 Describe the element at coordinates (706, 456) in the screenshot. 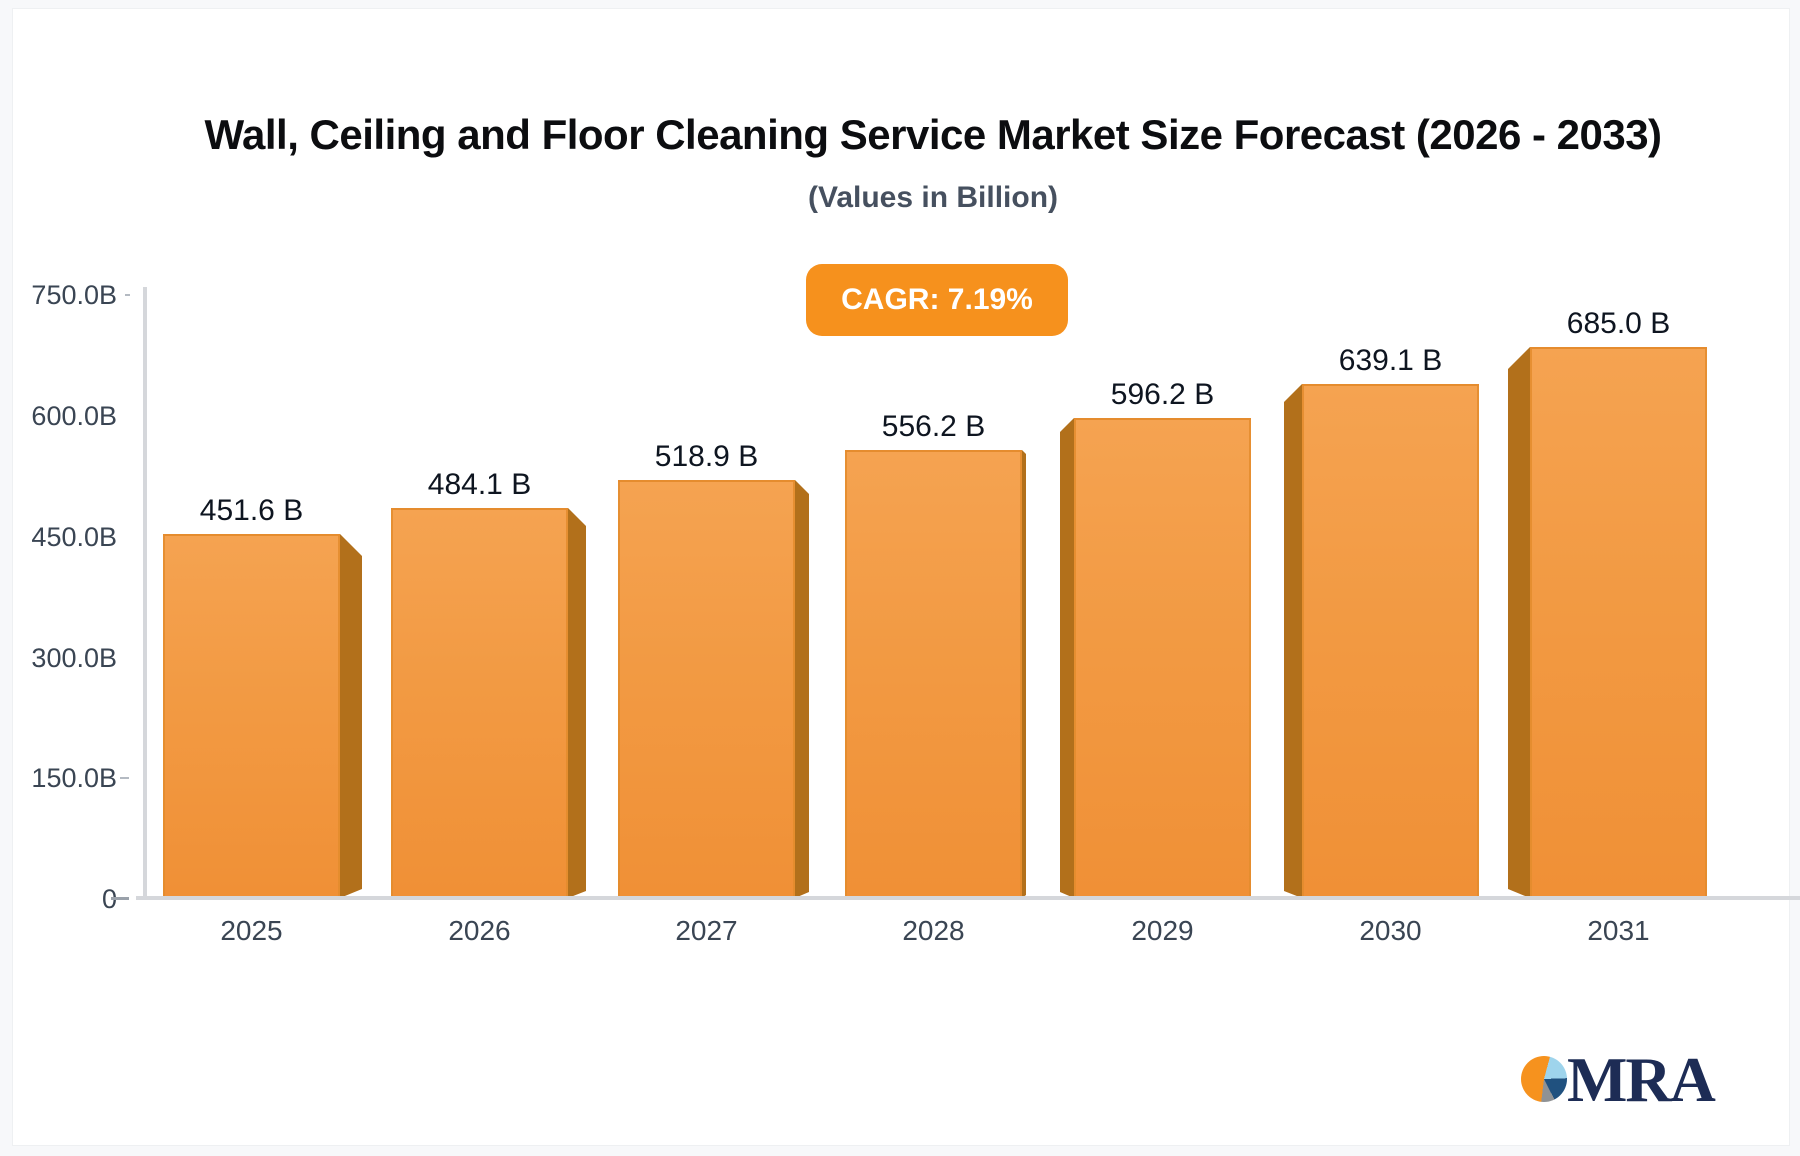

I see `bar-value-label: 518.9 B` at that location.